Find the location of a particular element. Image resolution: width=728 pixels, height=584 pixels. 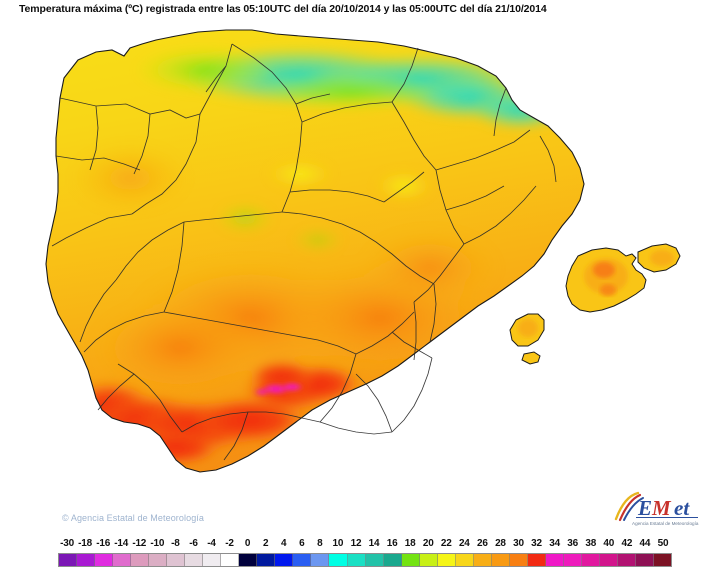

colorbar-tick-label: 30 is located at coordinates (518, 543).